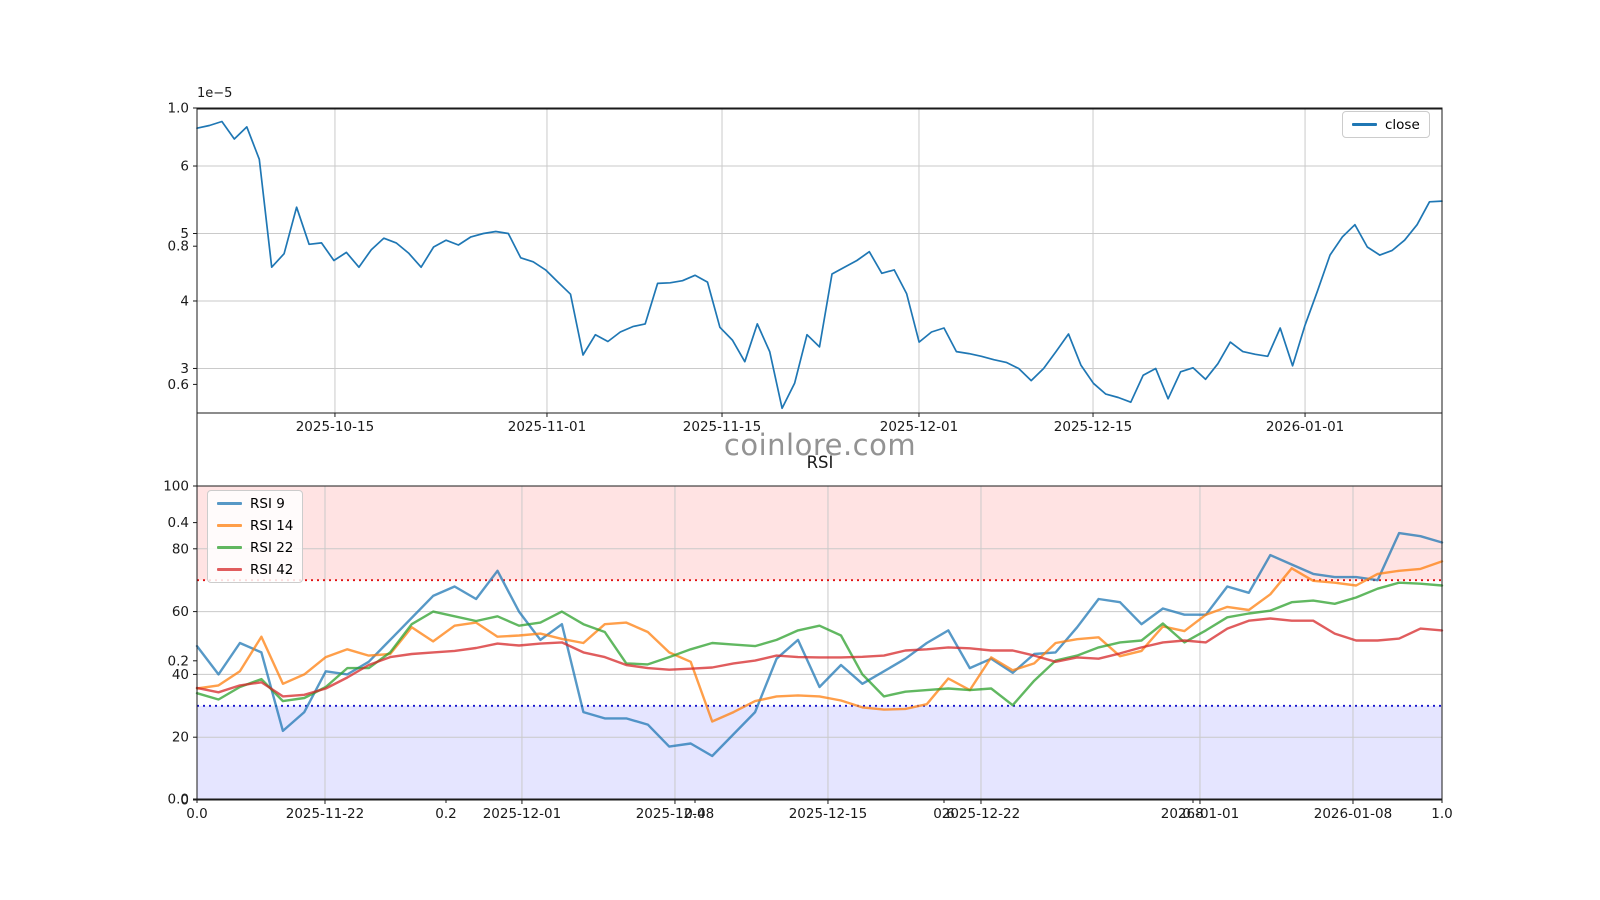  Describe the element at coordinates (184, 369) in the screenshot. I see `y-tick-label: 3` at that location.